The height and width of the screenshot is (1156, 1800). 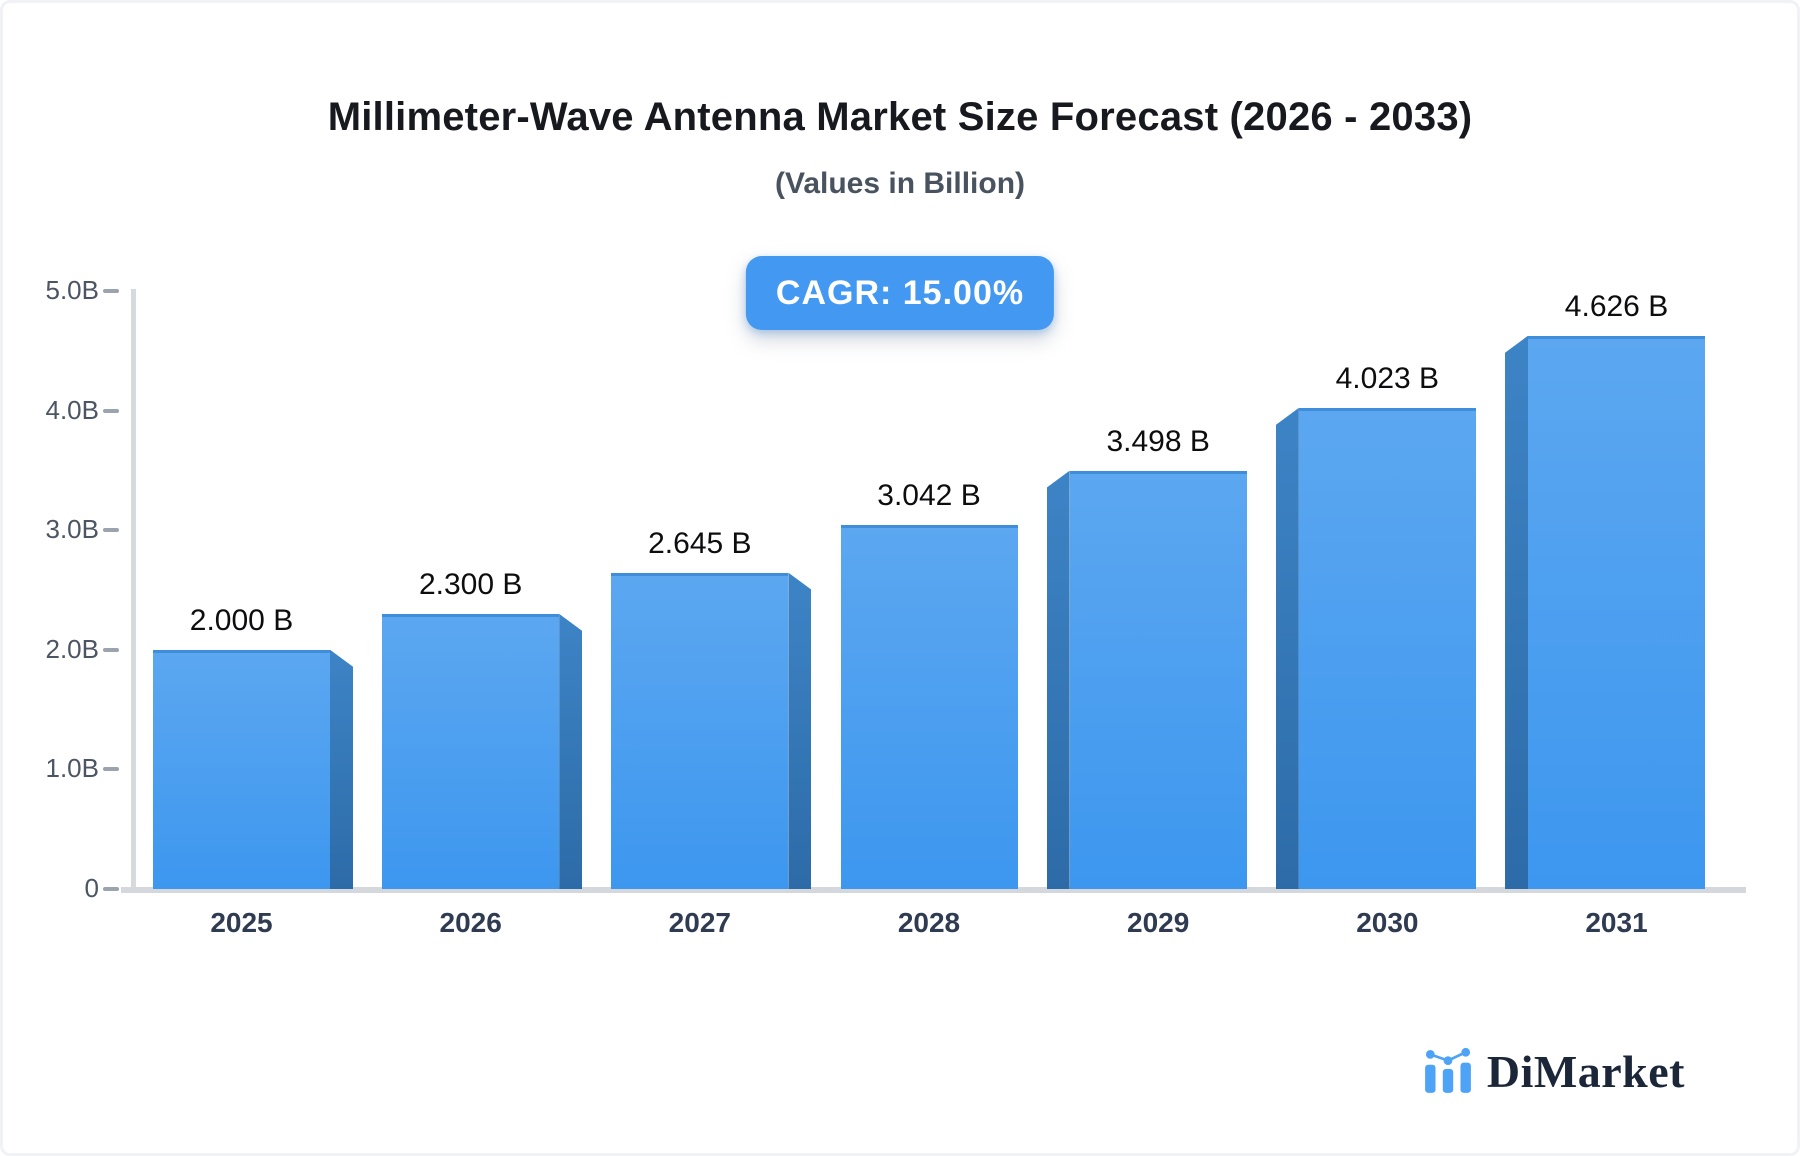 I want to click on bar-2029, so click(x=1158, y=679).